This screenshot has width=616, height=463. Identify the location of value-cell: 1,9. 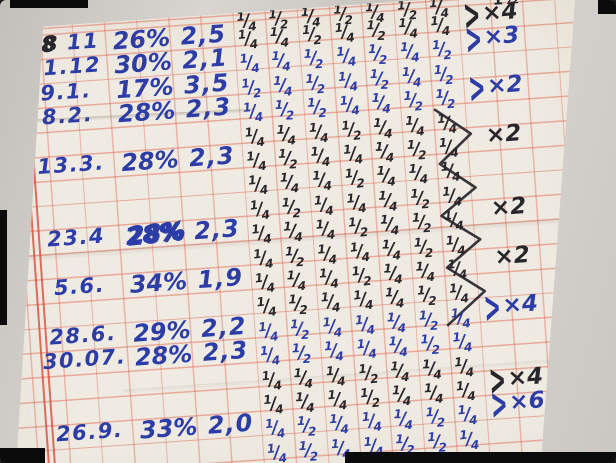
(220, 278).